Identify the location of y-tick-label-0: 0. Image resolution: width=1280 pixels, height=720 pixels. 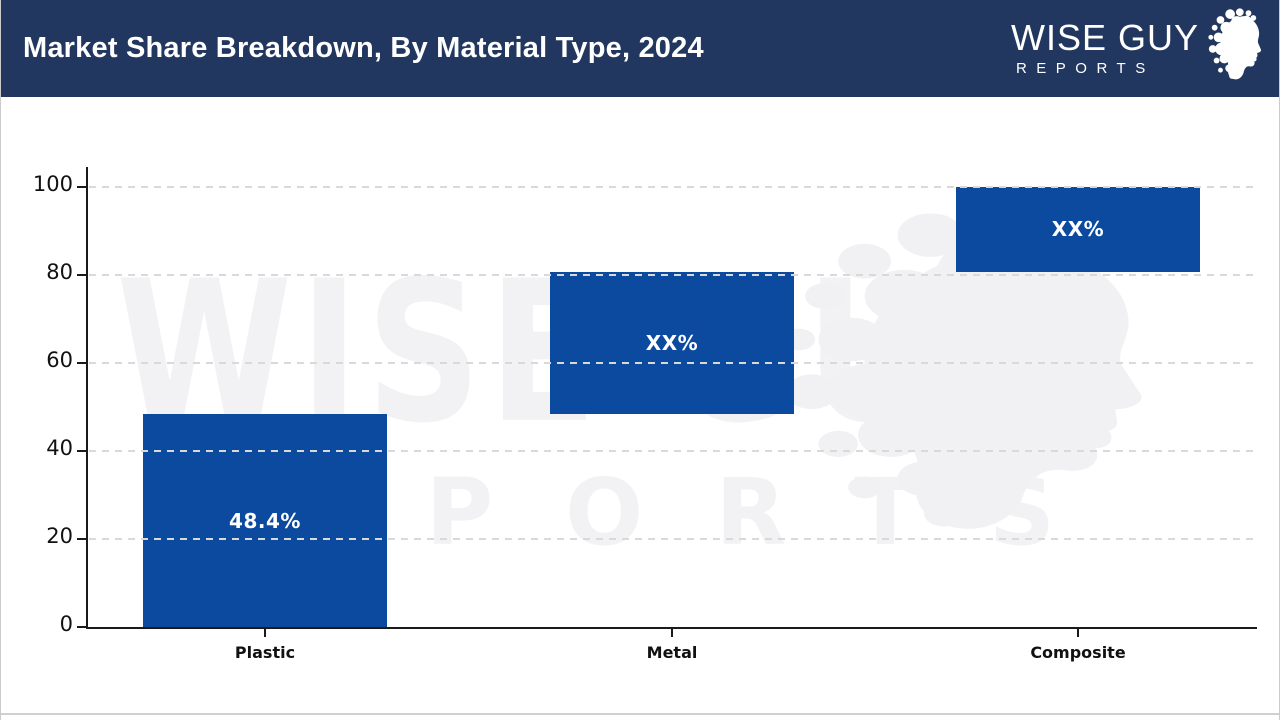
(66, 624).